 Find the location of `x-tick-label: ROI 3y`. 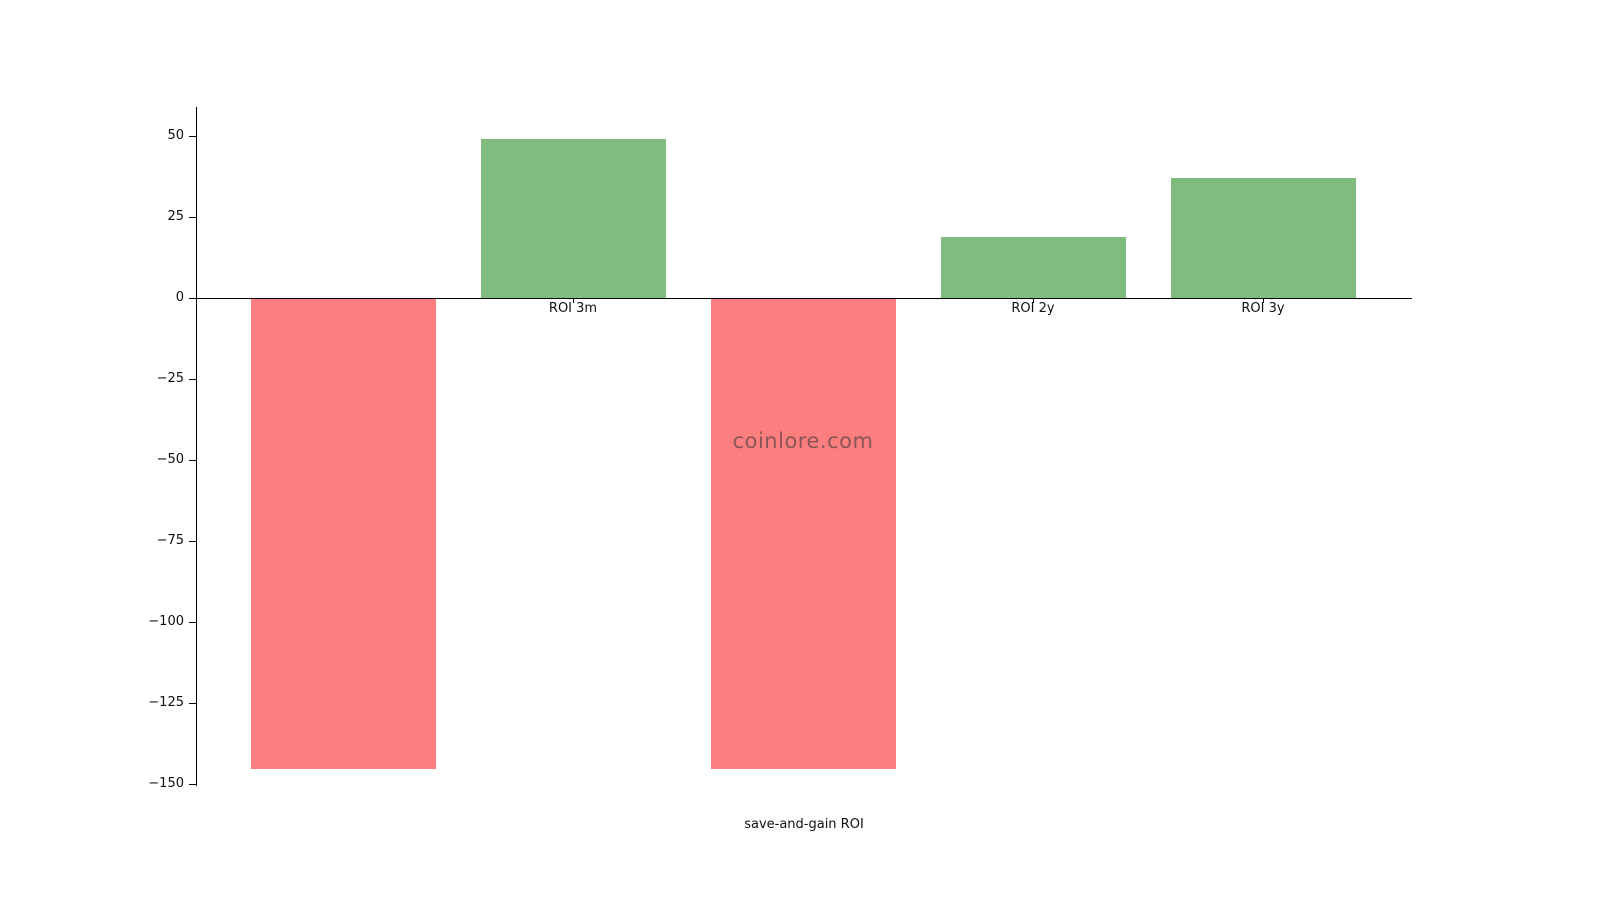

x-tick-label: ROI 3y is located at coordinates (1263, 309).